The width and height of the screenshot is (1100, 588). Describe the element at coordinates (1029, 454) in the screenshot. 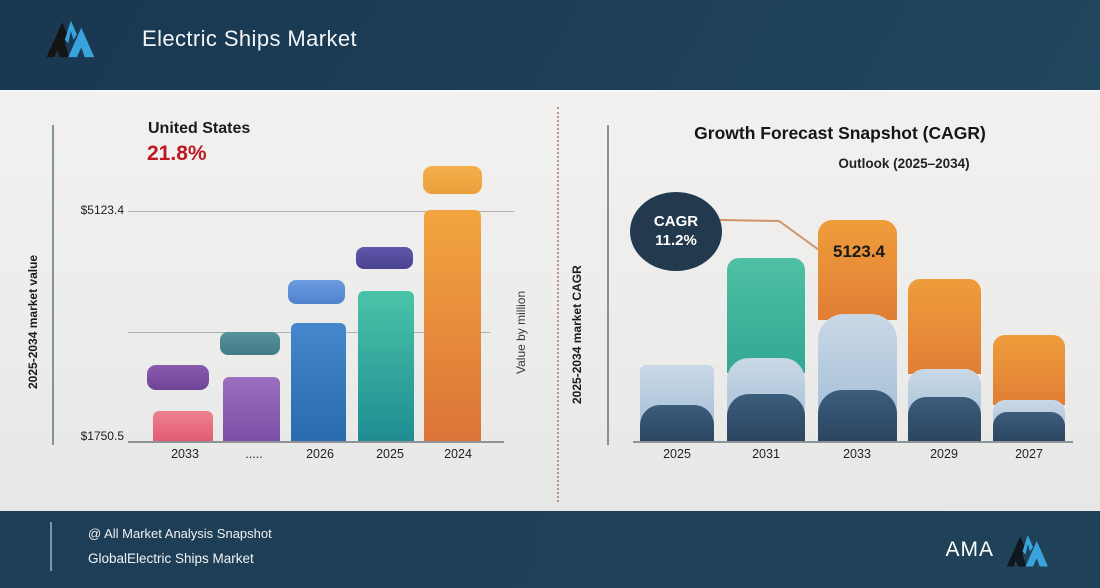

I see `right-x-tick-2027: 2027` at that location.